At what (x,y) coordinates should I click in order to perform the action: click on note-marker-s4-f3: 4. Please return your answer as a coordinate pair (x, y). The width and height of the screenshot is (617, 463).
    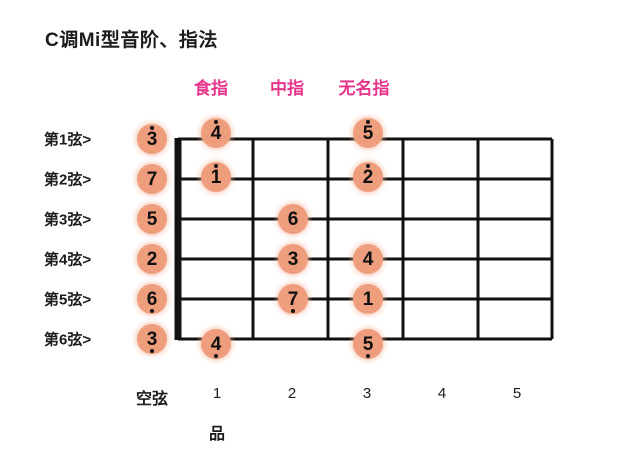
    Looking at the image, I should click on (368, 259).